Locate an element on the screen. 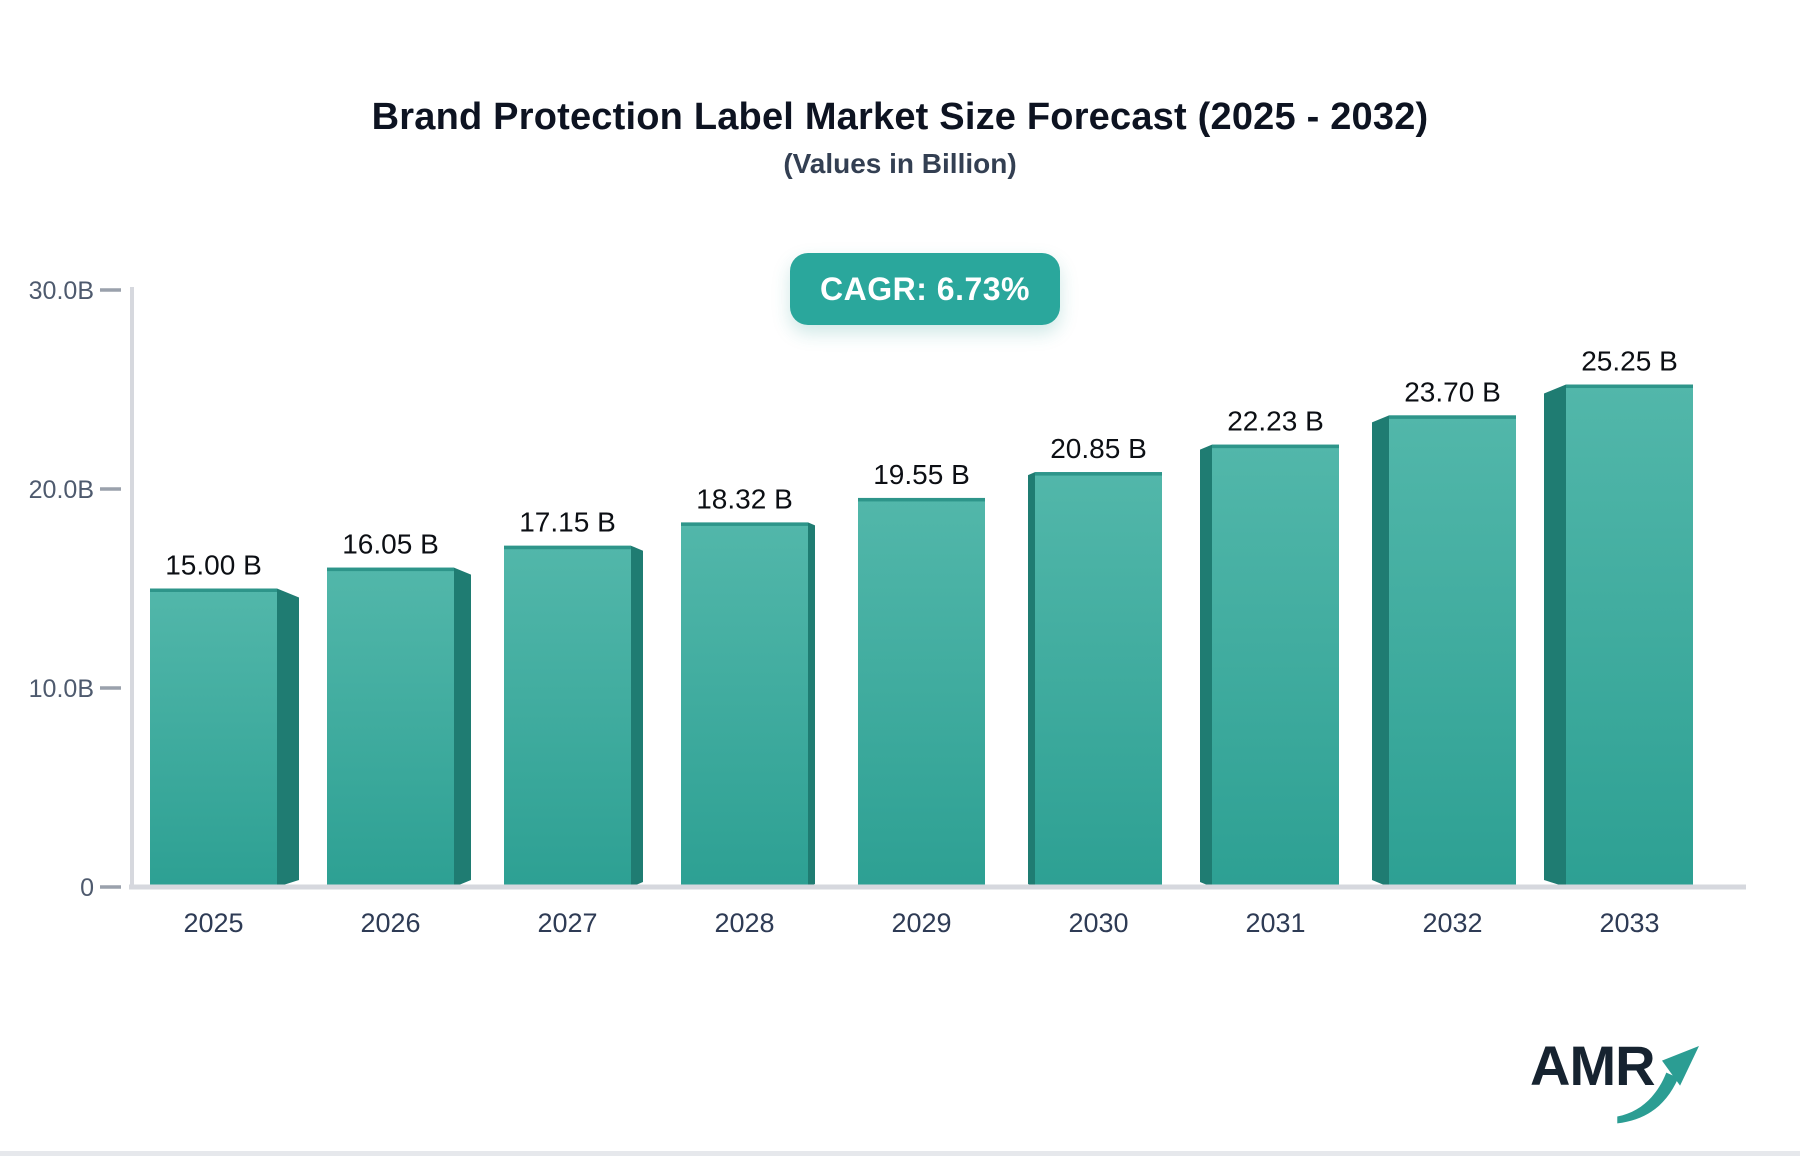 Image resolution: width=1800 pixels, height=1156 pixels. cagr-badge: CAGR: 6.73% is located at coordinates (925, 289).